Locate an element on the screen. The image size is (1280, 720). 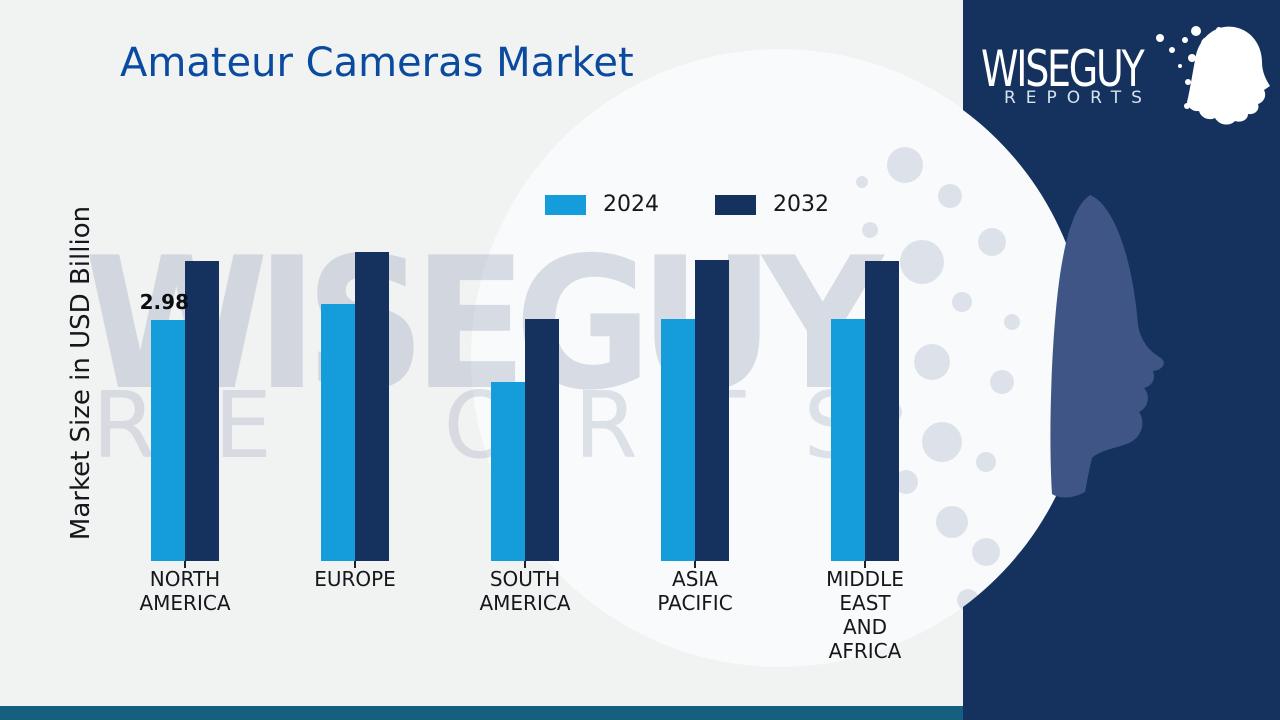
bottom-accent-strip is located at coordinates (481, 713).